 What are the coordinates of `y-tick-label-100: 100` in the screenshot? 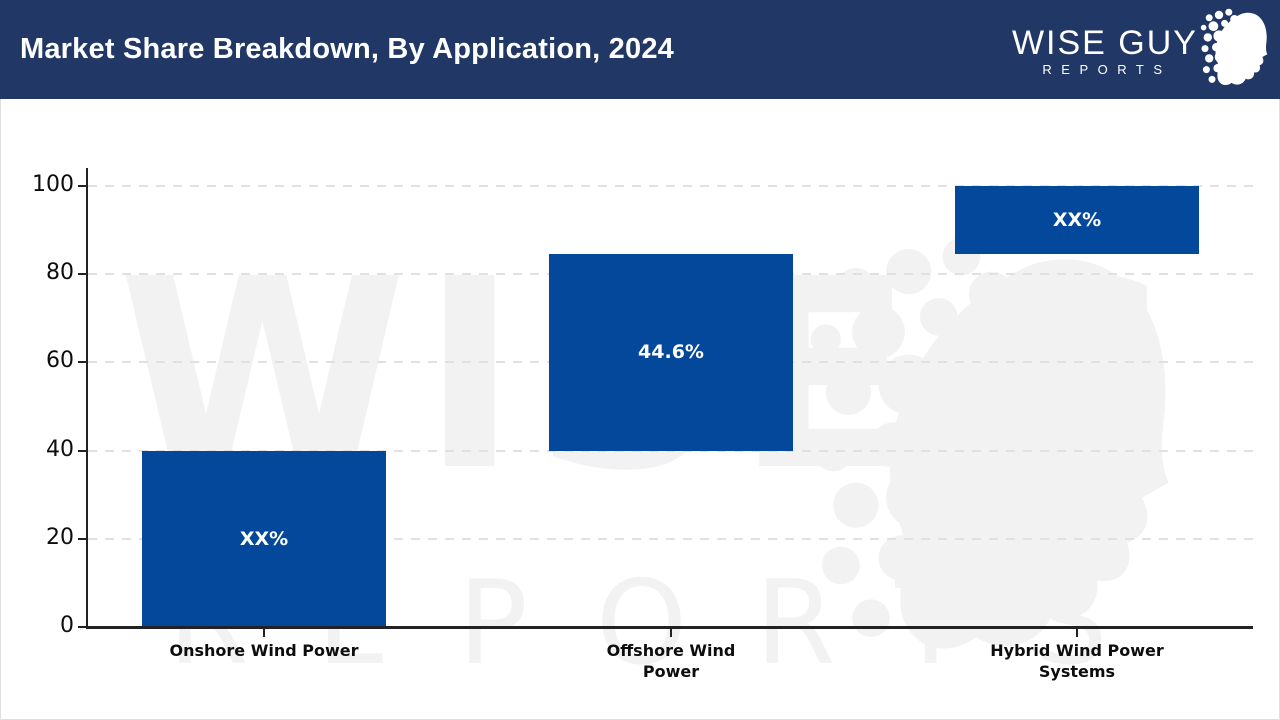 It's located at (53, 184).